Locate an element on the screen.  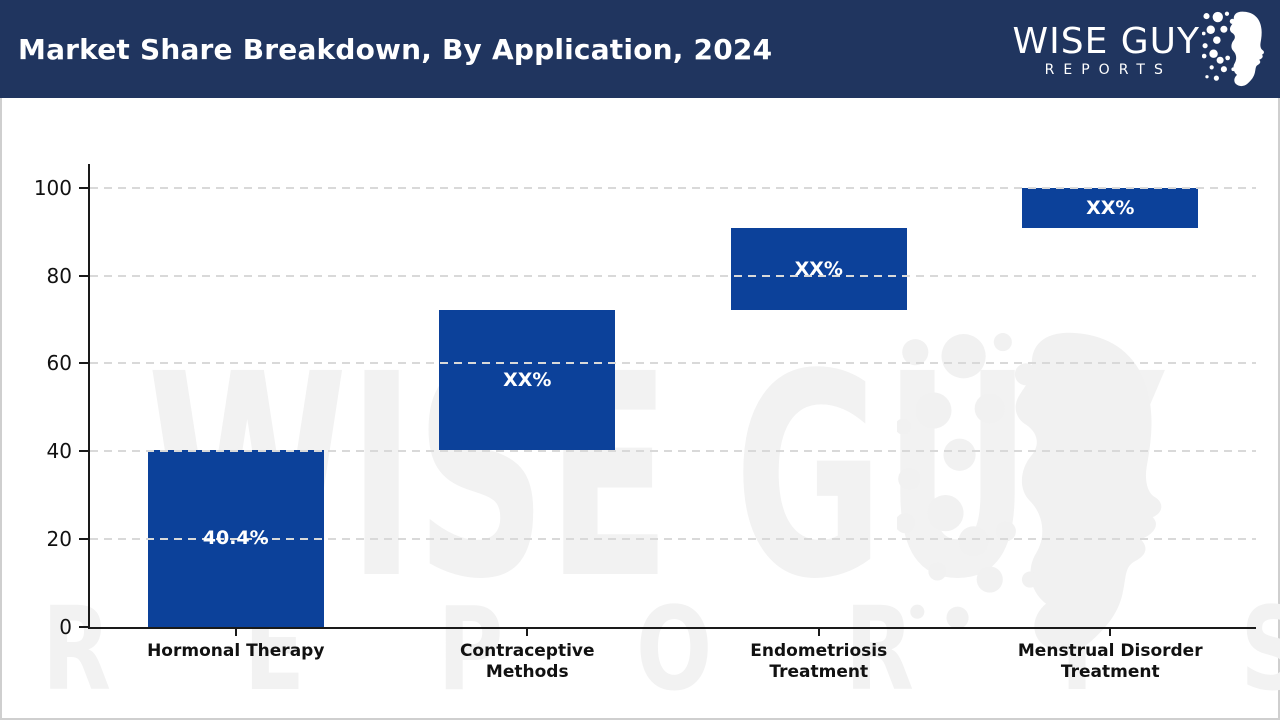
y-tick-label: 100 is located at coordinates (52, 187).